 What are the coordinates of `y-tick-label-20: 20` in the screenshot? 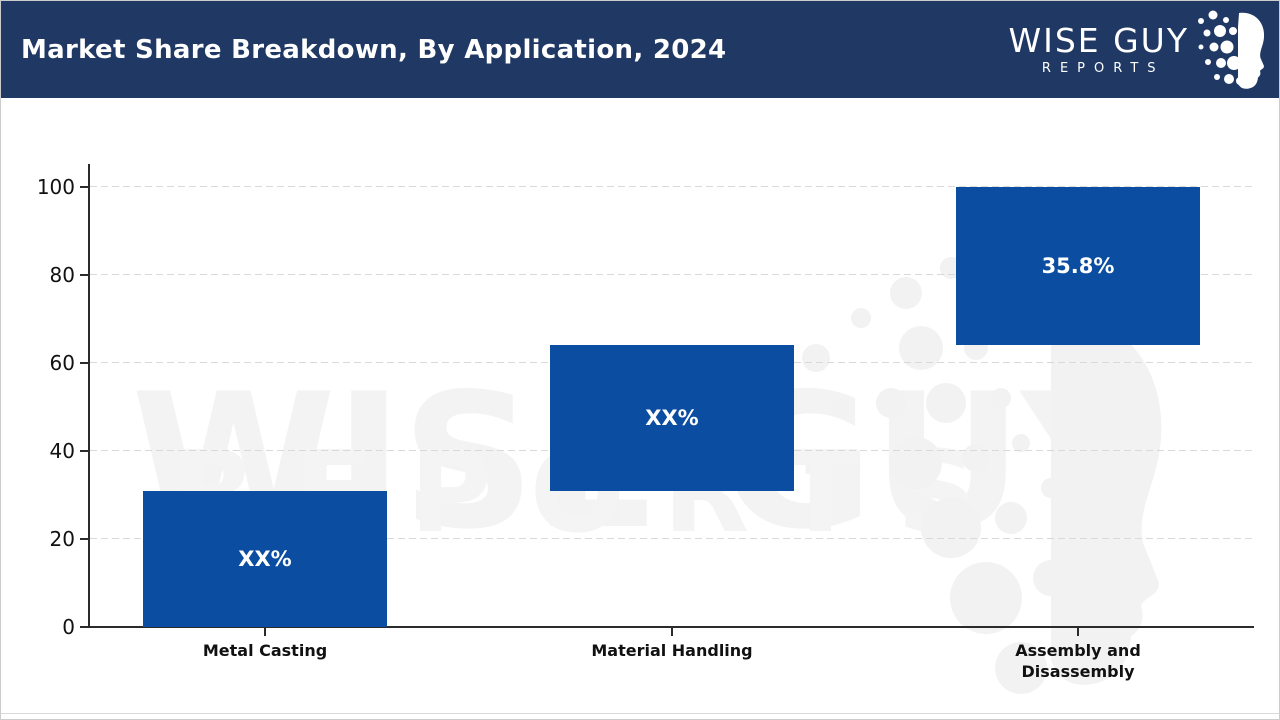 It's located at (62, 539).